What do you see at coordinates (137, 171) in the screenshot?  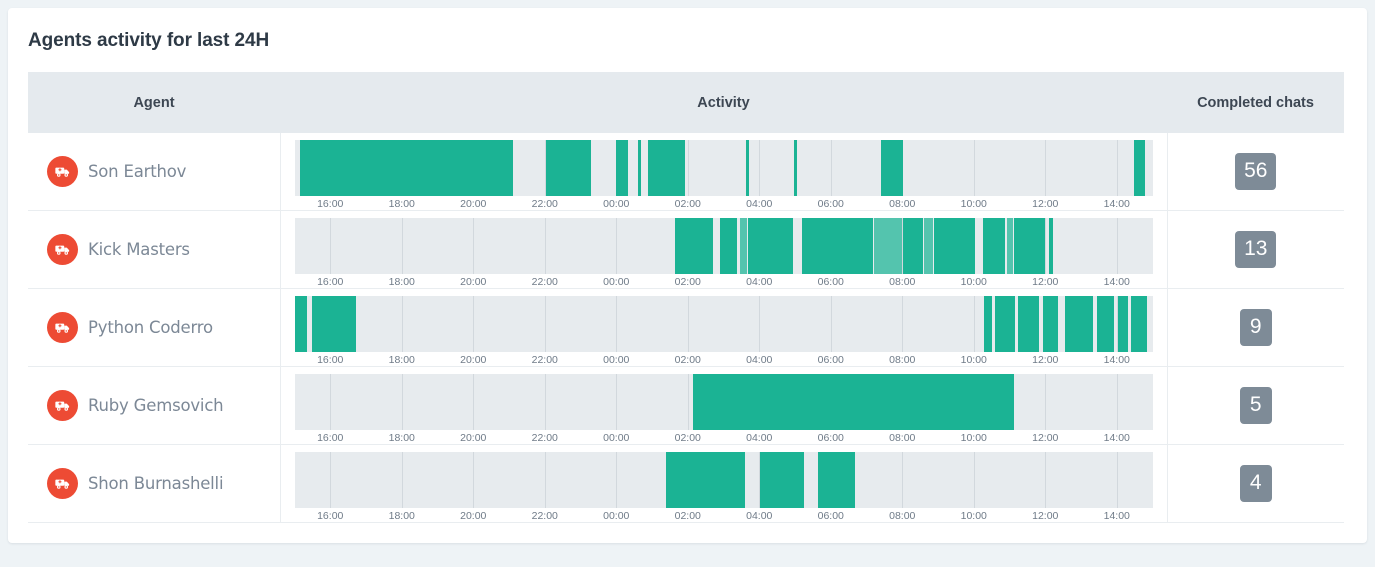 I see `agent-name: Son Earthov` at bounding box center [137, 171].